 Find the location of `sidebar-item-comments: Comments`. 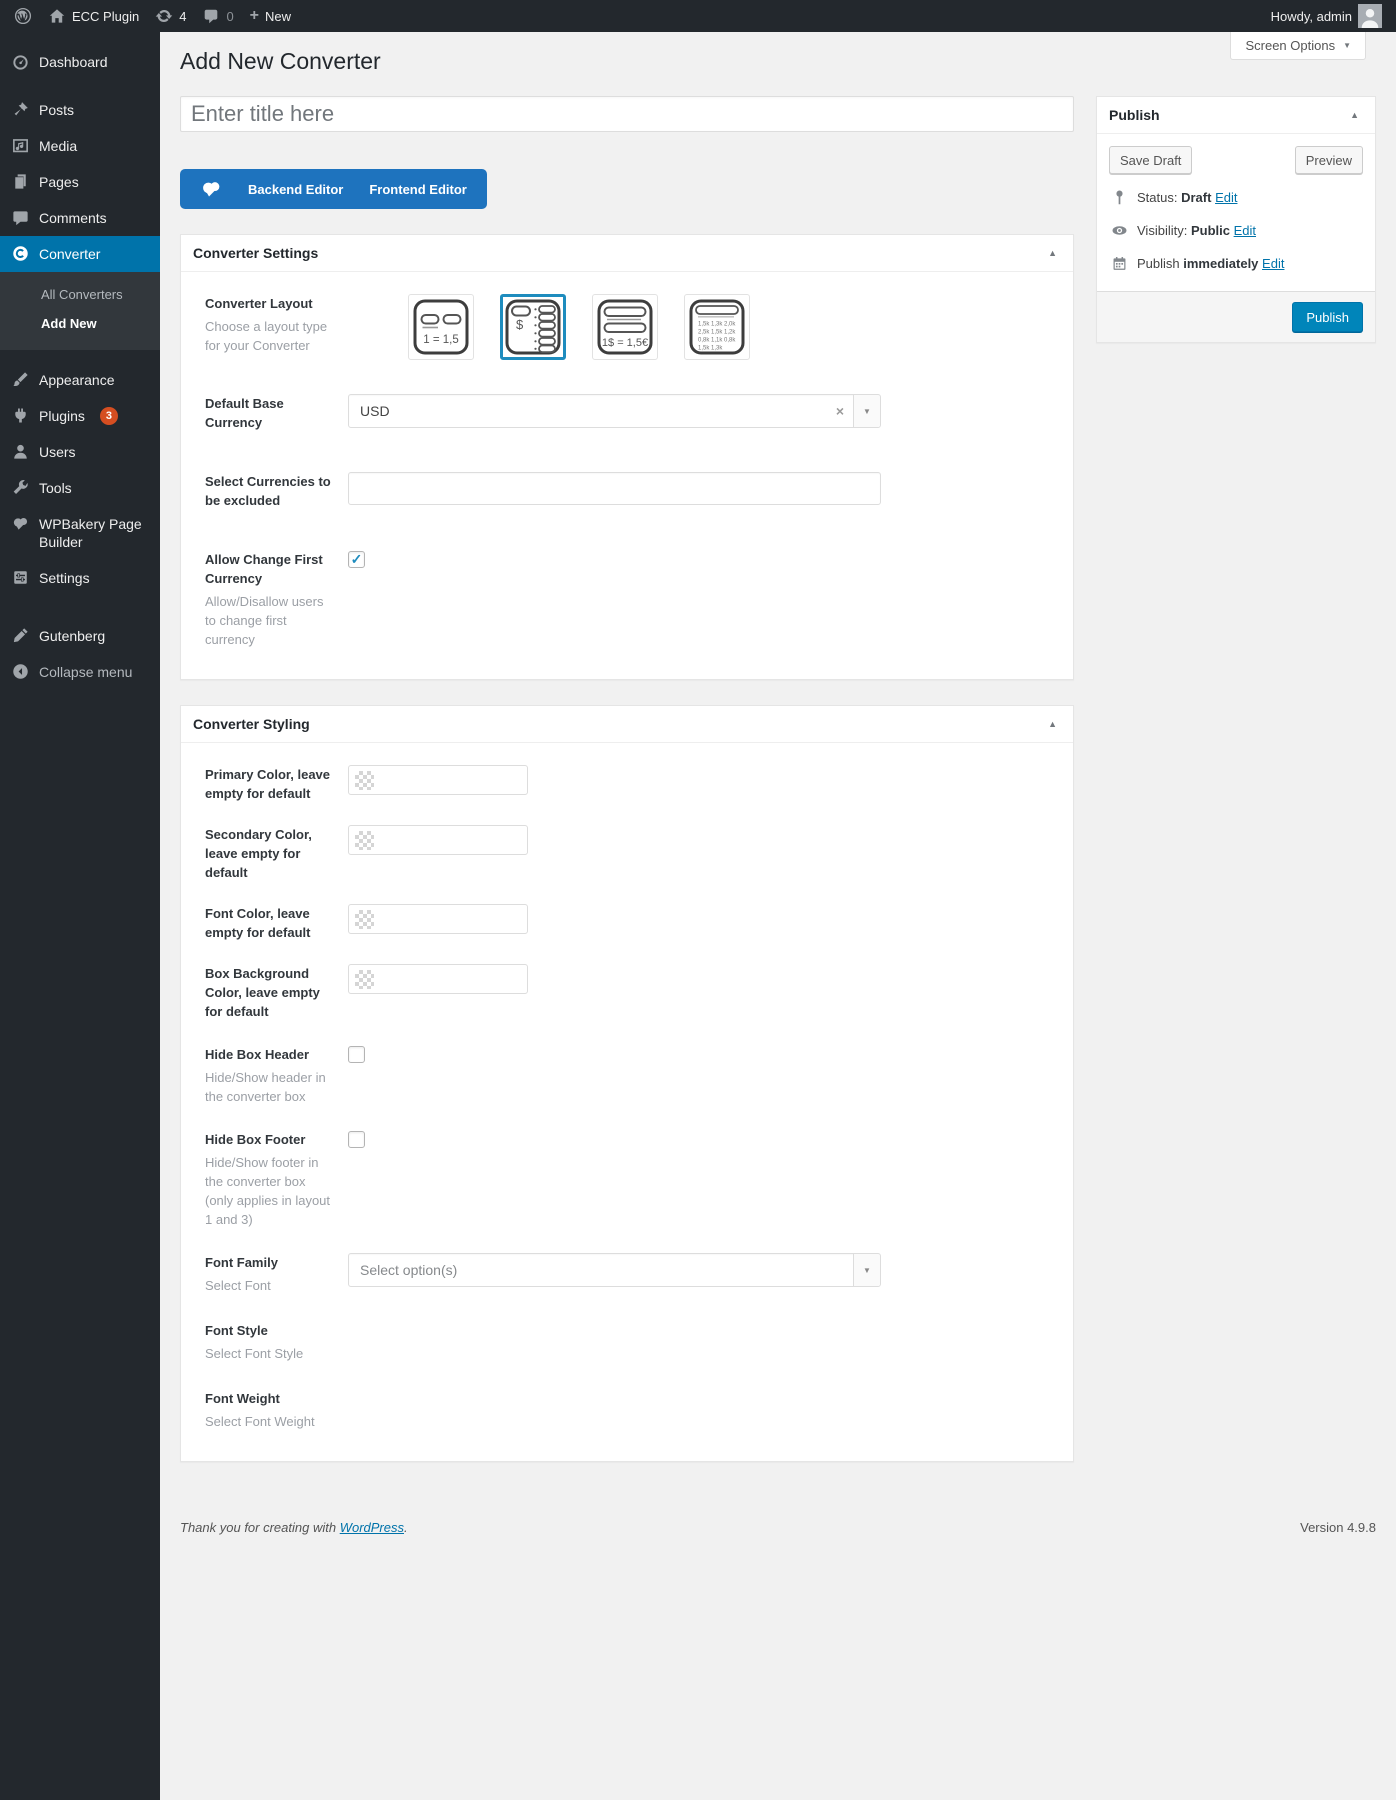

sidebar-item-comments: Comments is located at coordinates (80, 218).